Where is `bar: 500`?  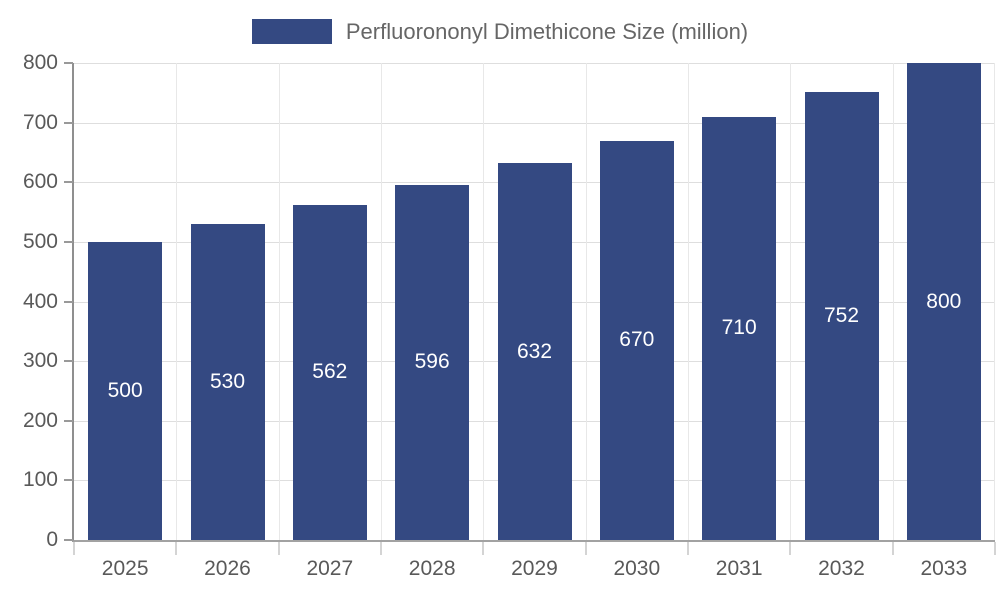
bar: 500 is located at coordinates (125, 390).